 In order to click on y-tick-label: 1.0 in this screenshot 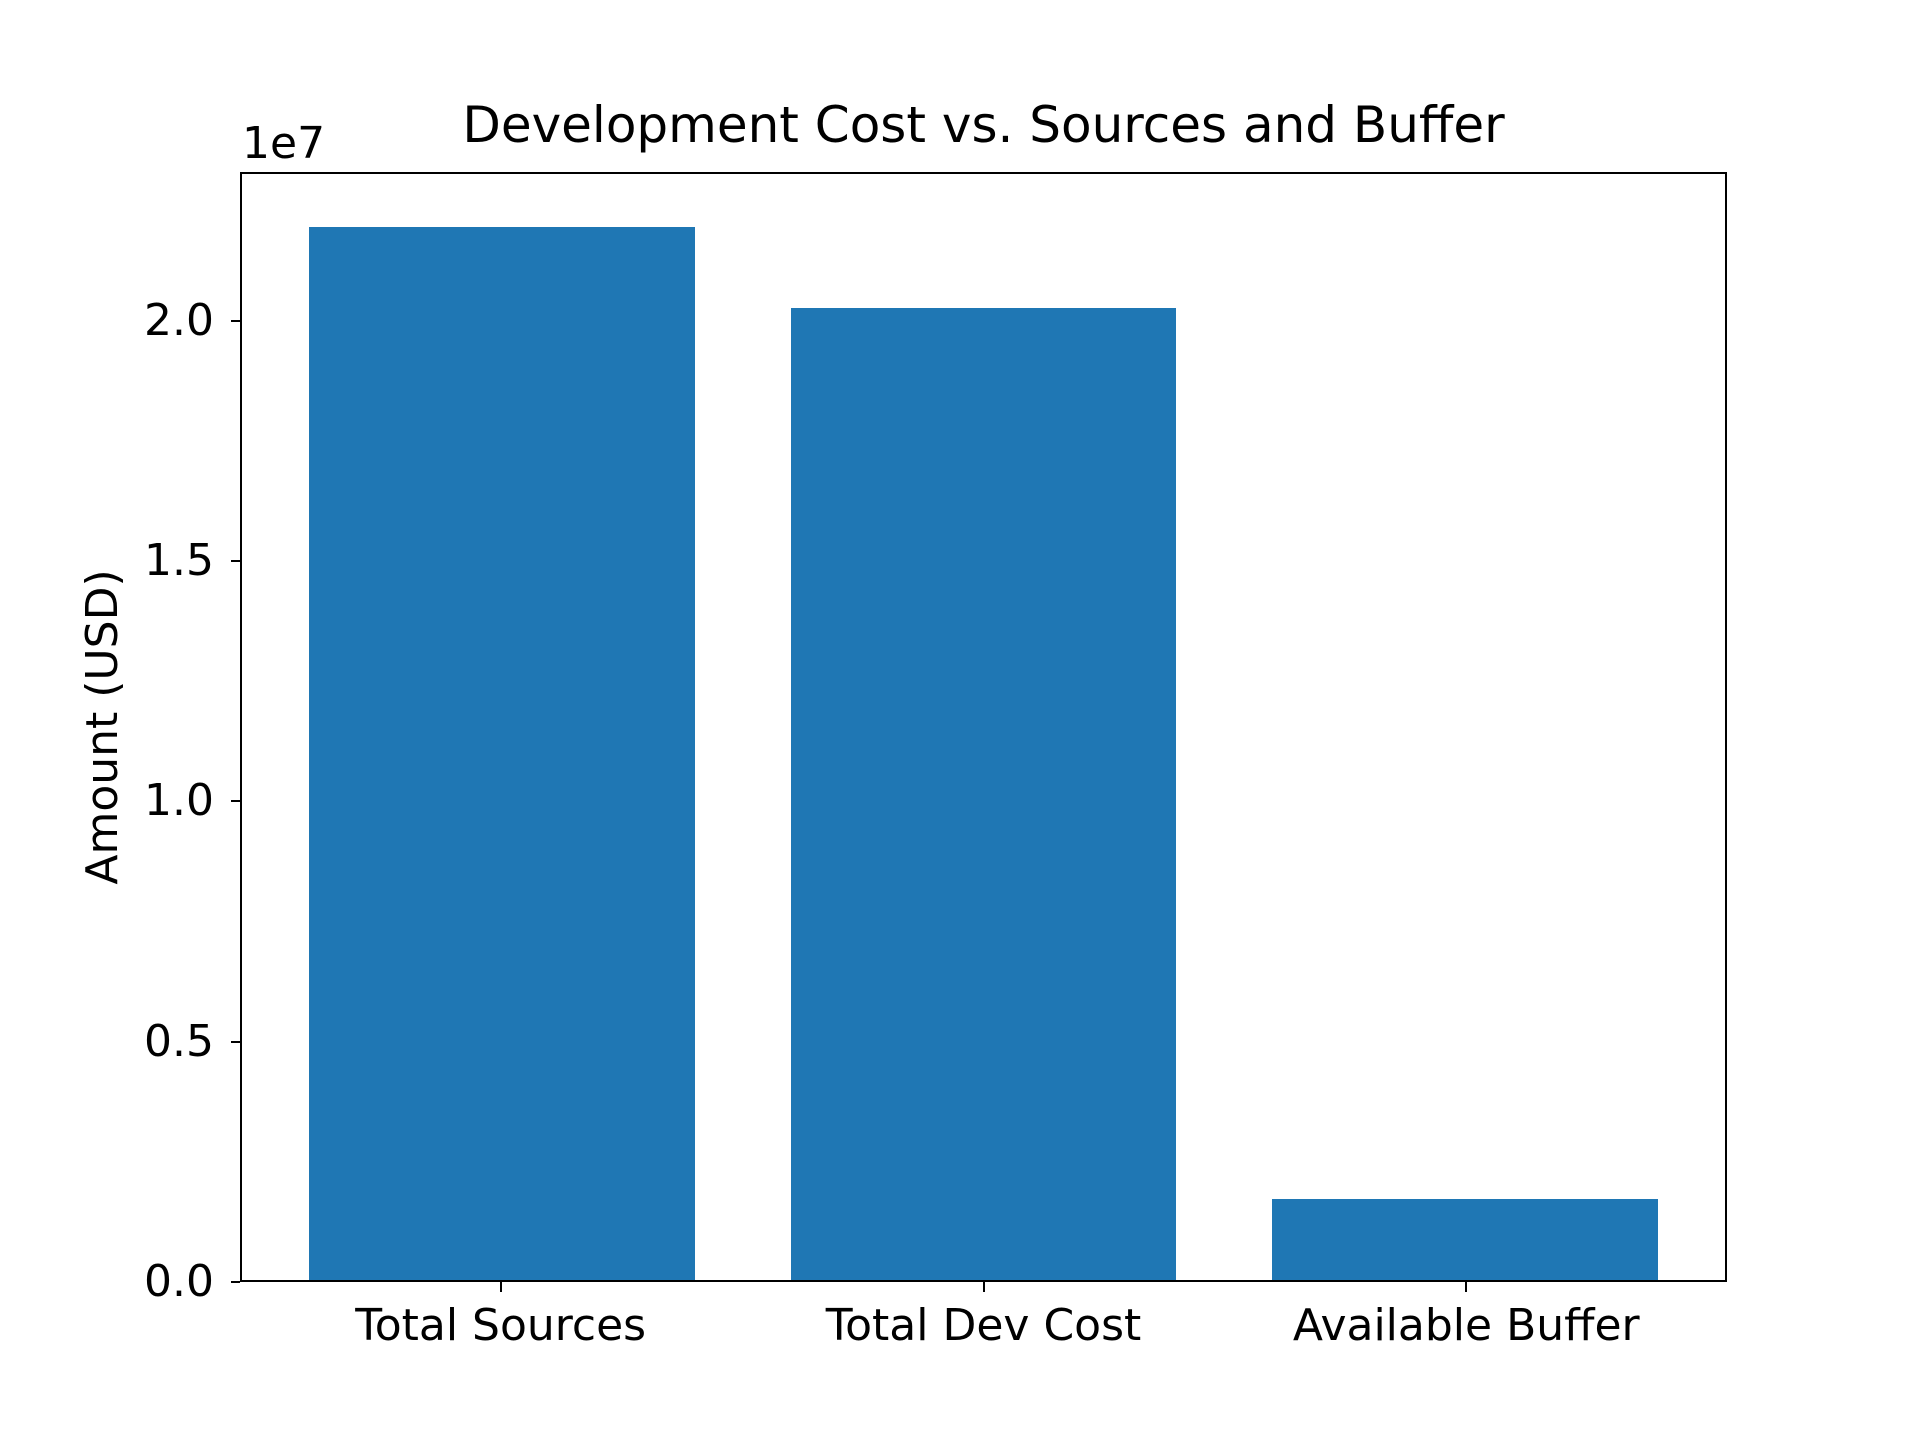, I will do `click(179, 801)`.